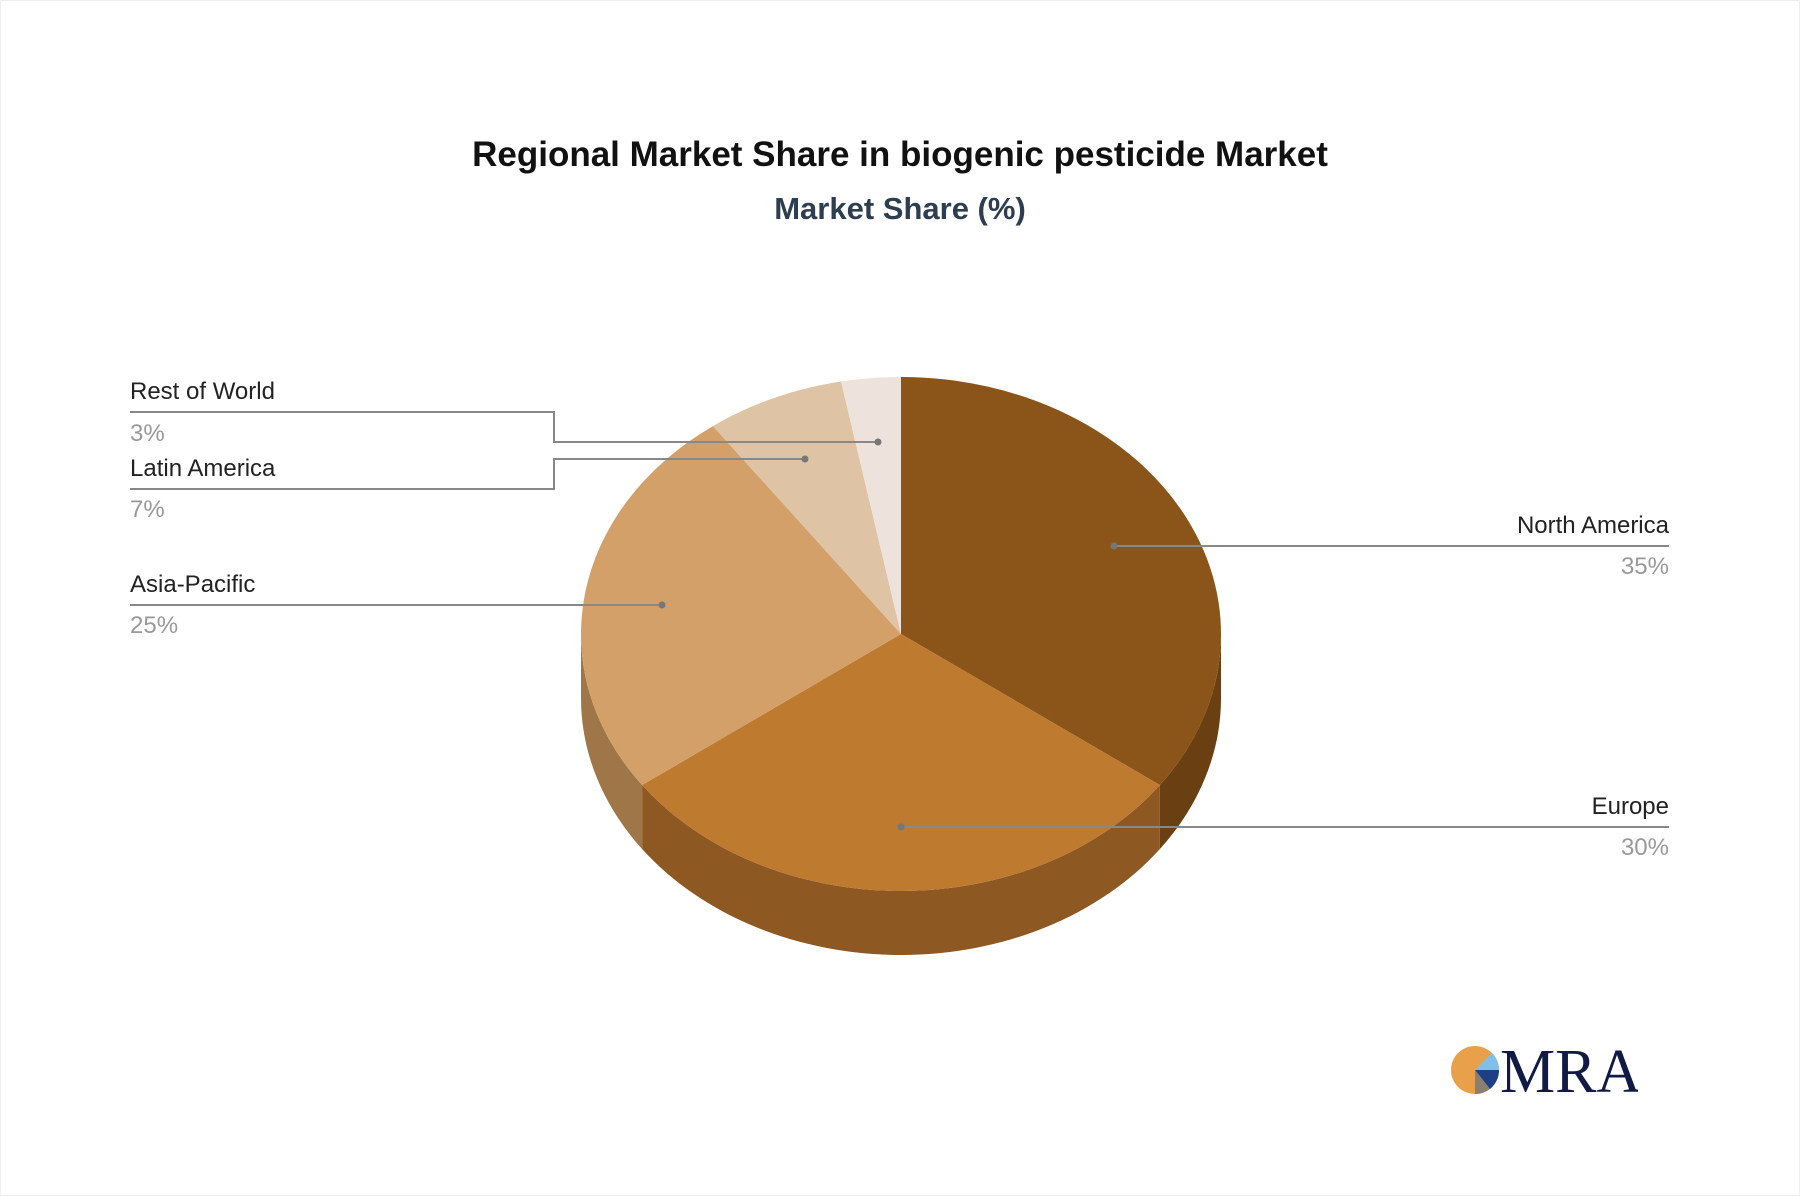 The image size is (1800, 1196). I want to click on pie-slice-asia-pacific, so click(741, 606).